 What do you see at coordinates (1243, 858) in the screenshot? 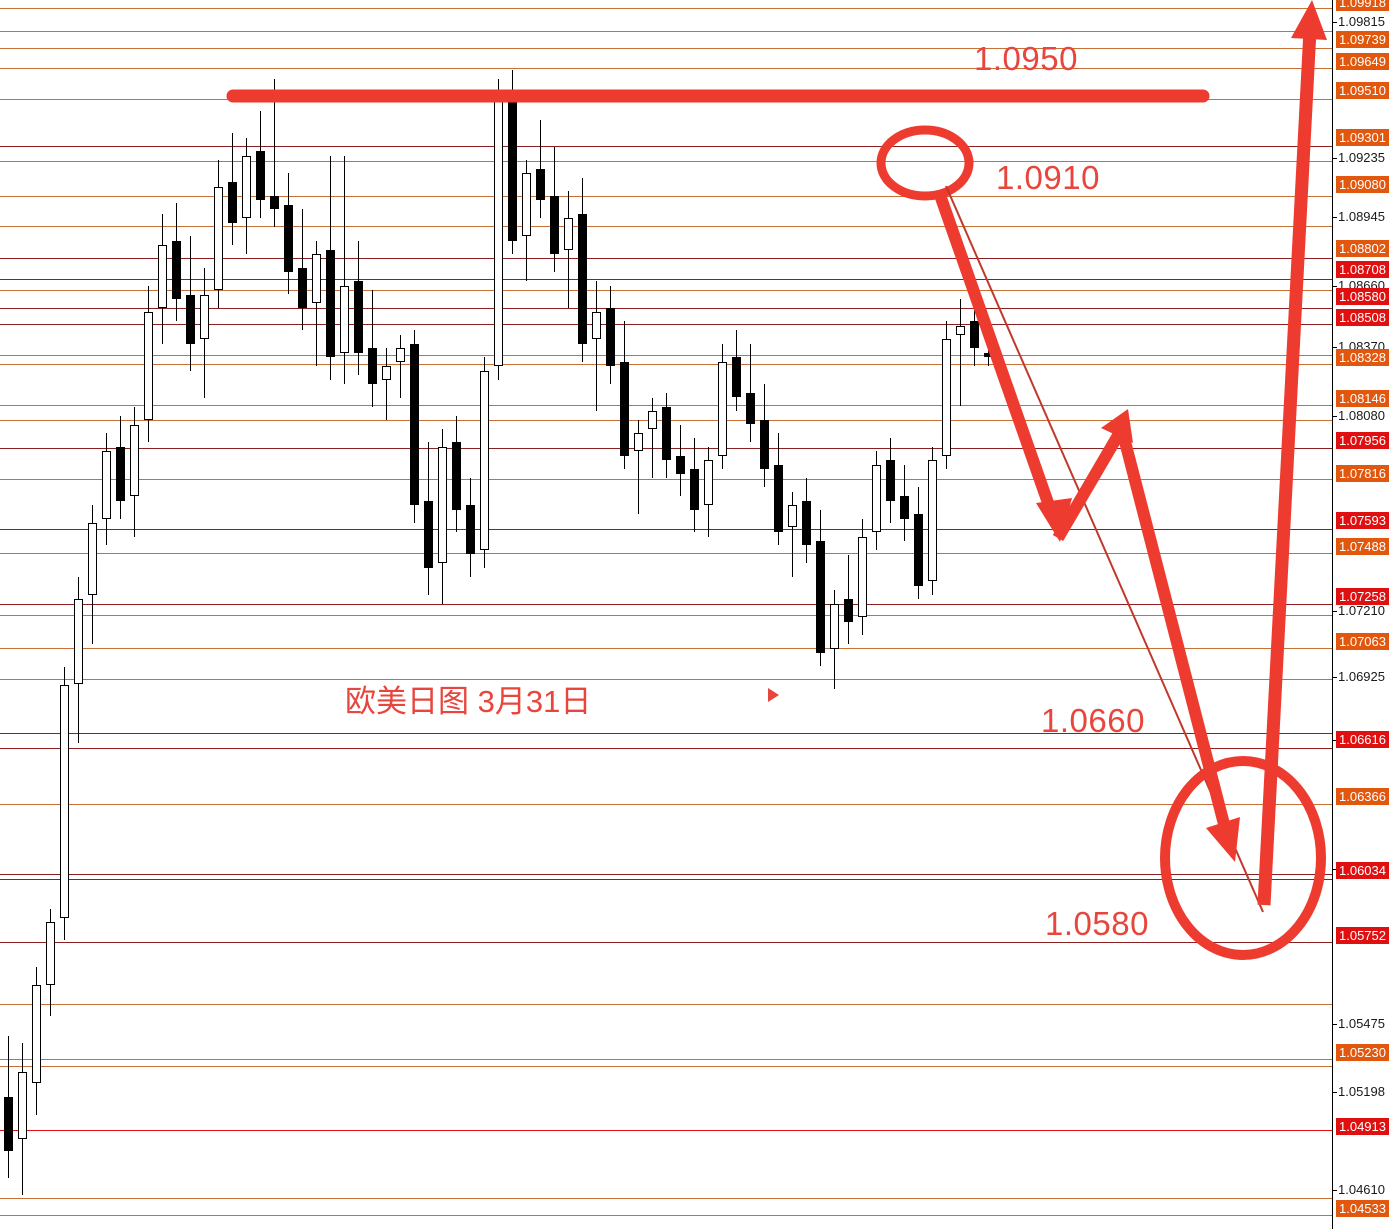
I see `target-ellipse-lower` at bounding box center [1243, 858].